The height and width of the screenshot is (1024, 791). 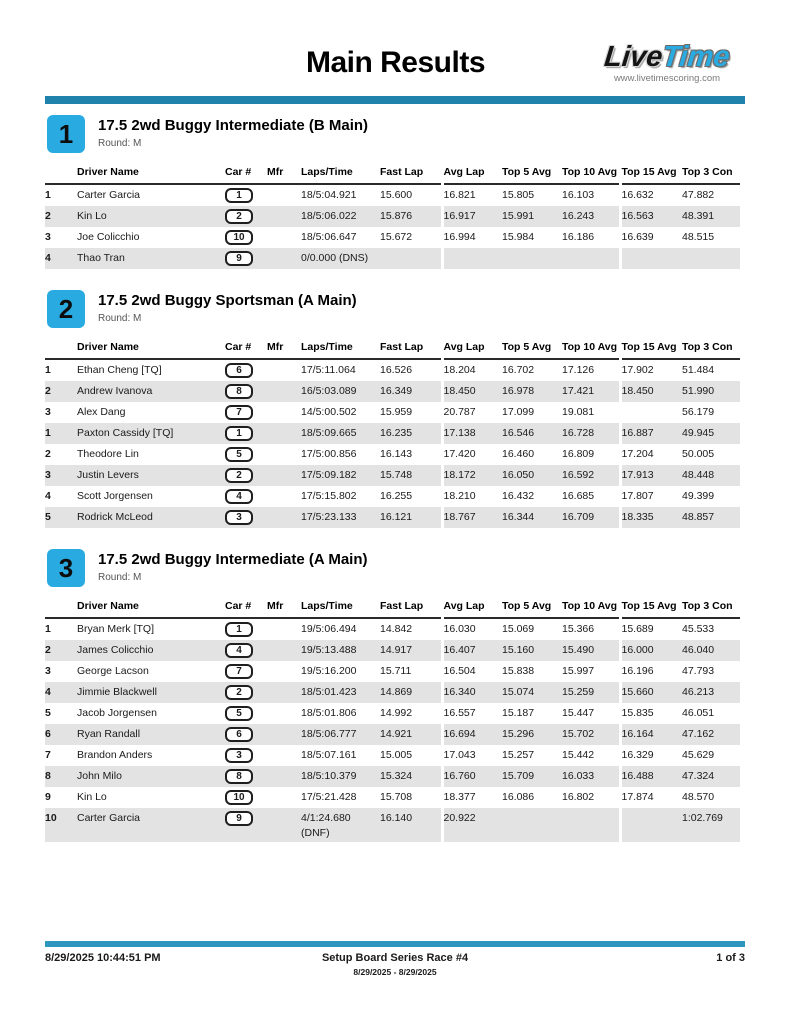 What do you see at coordinates (591, 607) in the screenshot?
I see `column-header: Top 10 Avg` at bounding box center [591, 607].